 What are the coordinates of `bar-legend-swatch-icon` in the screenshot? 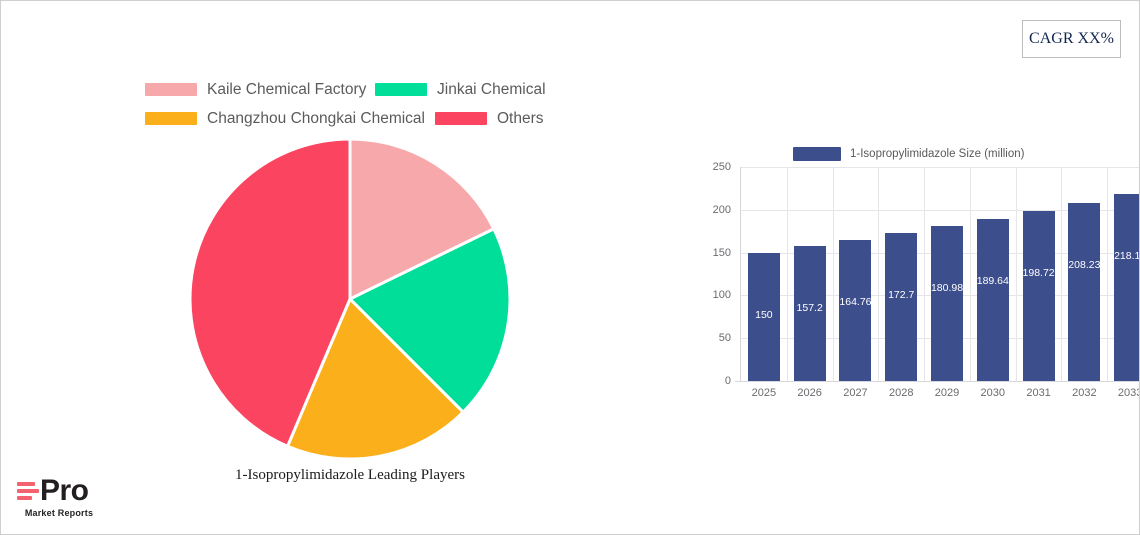 It's located at (817, 154).